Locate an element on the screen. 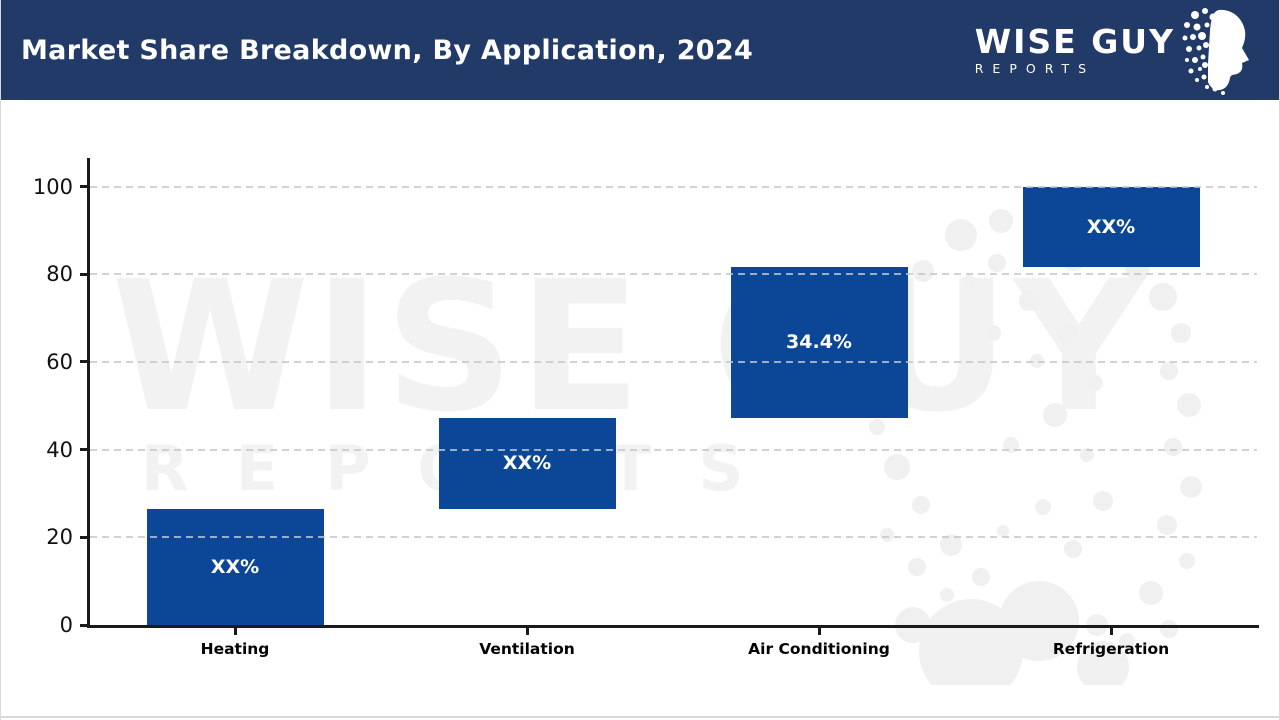 This screenshot has height=720, width=1280. bar-value-label: 34.4% is located at coordinates (819, 342).